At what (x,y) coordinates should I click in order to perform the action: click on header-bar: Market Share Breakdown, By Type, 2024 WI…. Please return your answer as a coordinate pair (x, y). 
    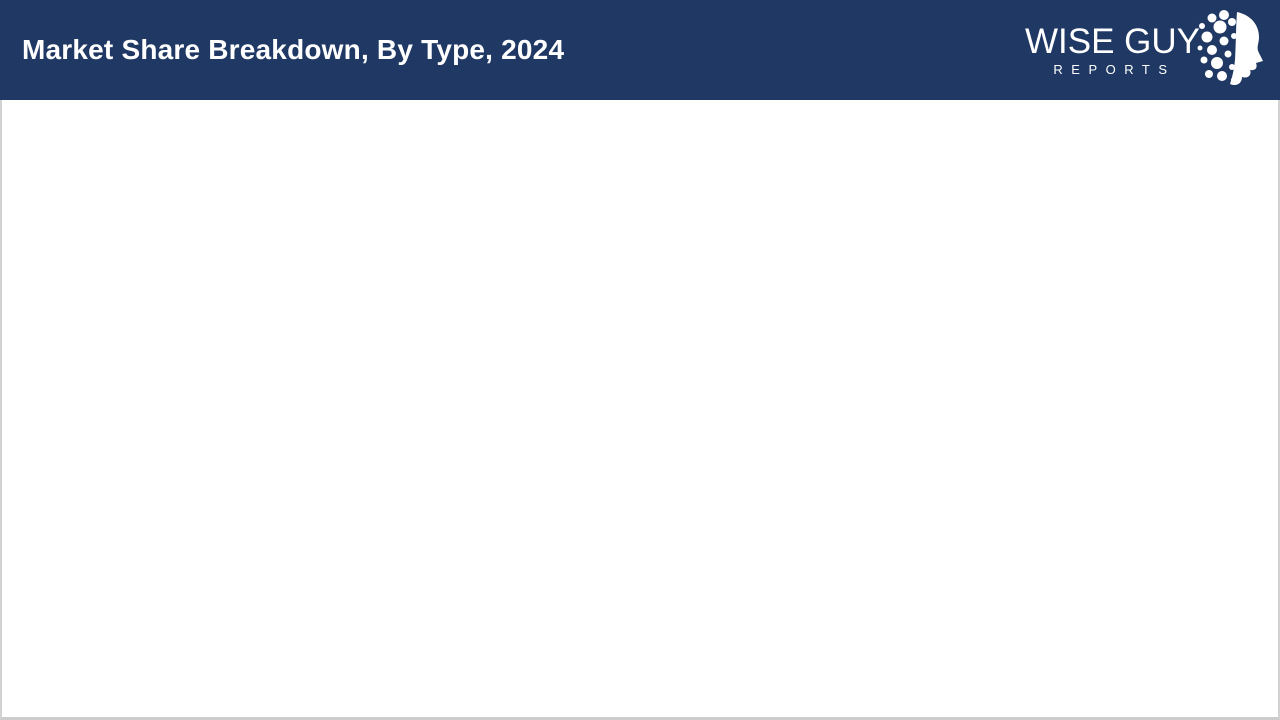
    Looking at the image, I should click on (640, 50).